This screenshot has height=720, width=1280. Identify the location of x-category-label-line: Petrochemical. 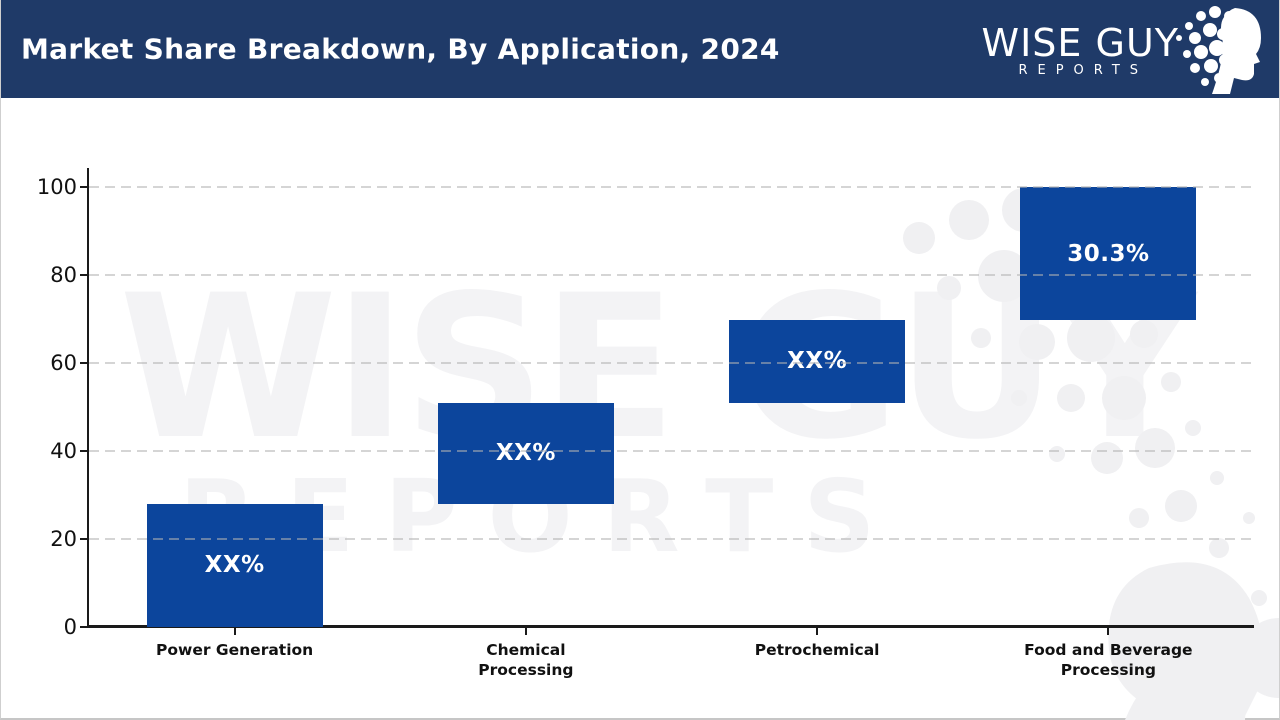
(817, 650).